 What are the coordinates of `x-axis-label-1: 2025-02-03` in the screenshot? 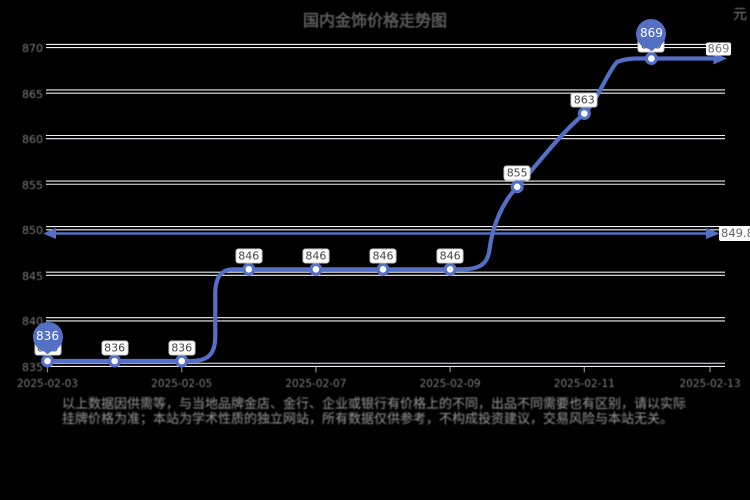 It's located at (47, 384).